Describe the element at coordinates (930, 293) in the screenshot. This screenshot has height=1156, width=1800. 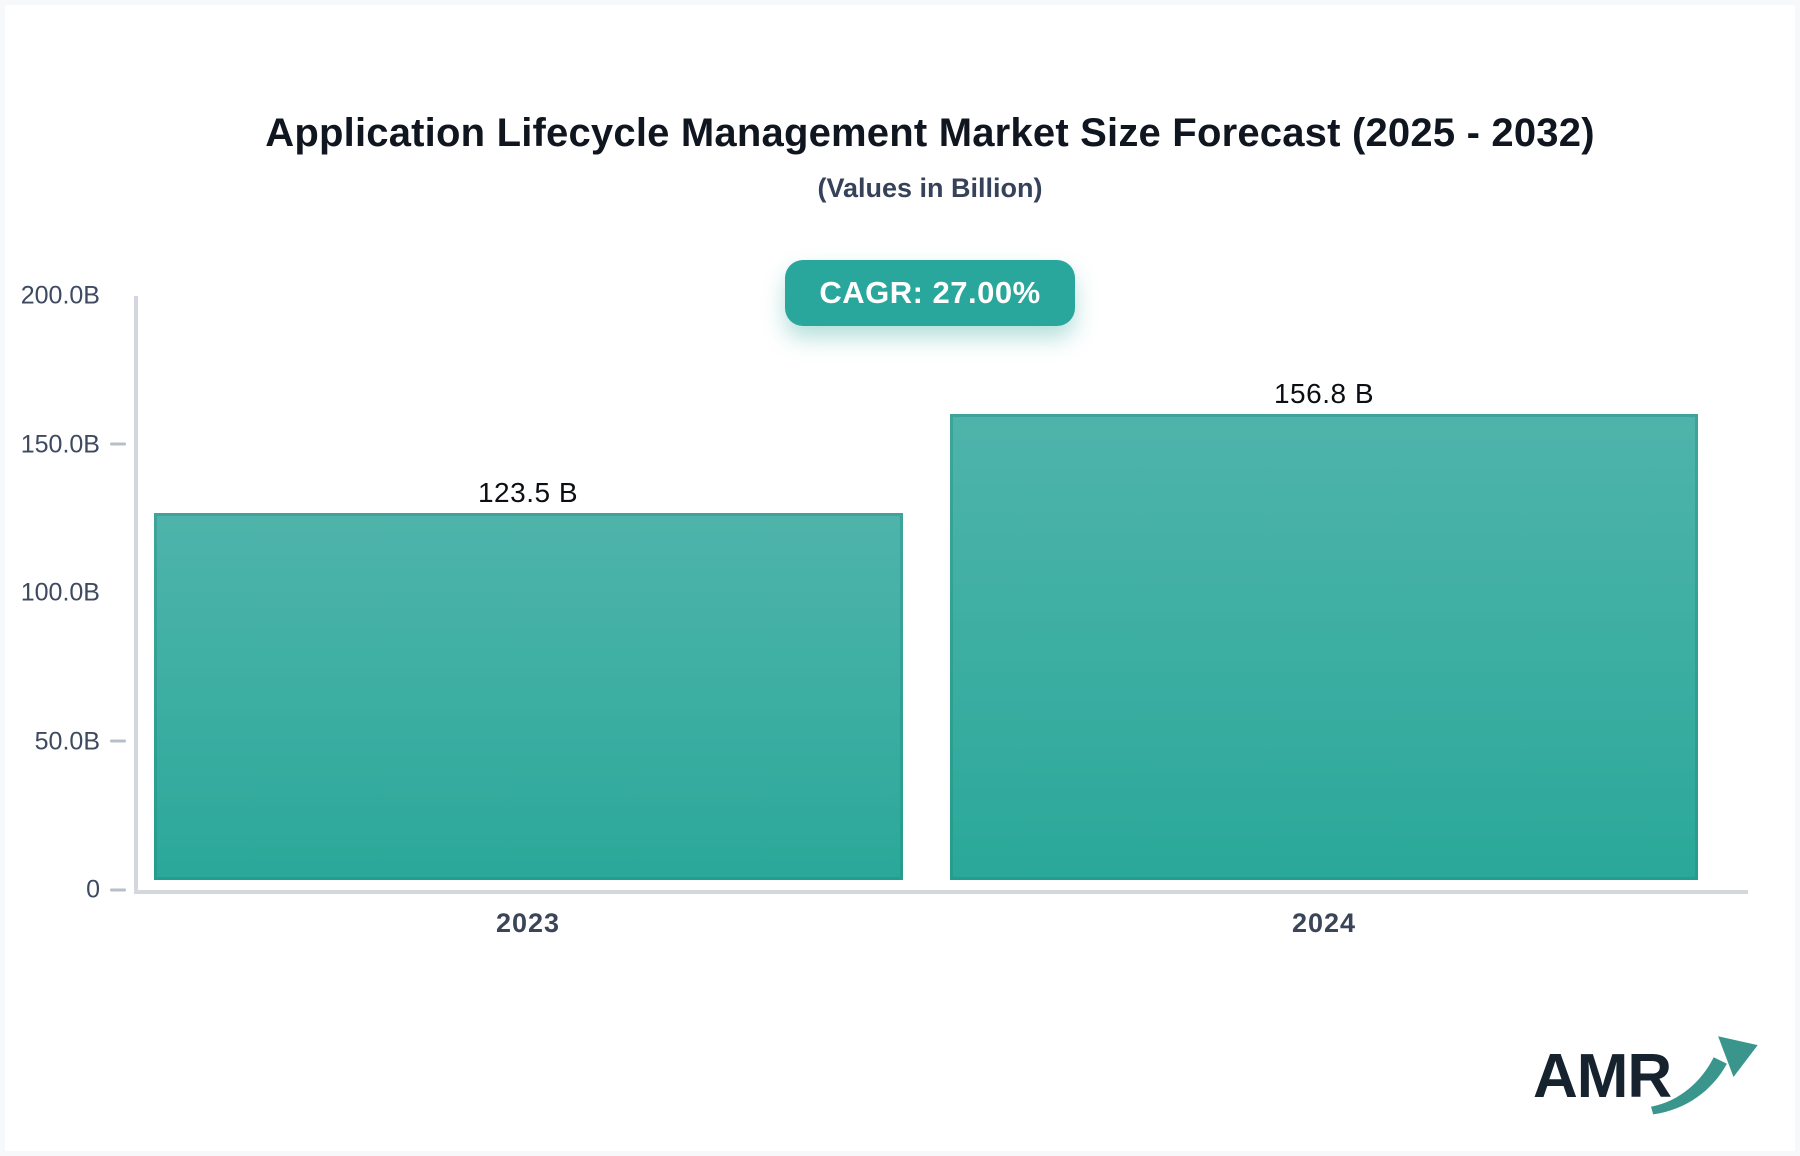
I see `cagr-badge: CAGR: 27.00%` at that location.